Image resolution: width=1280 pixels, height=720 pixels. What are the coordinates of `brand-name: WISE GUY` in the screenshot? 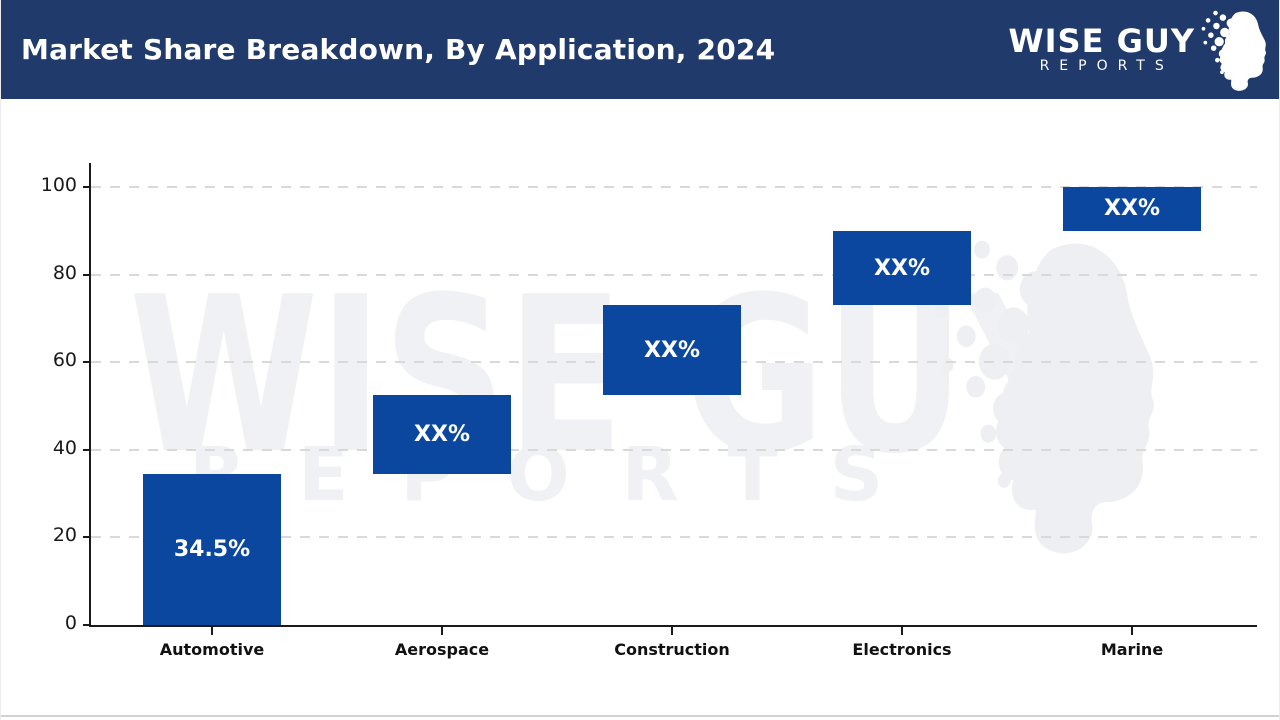 It's located at (1101, 41).